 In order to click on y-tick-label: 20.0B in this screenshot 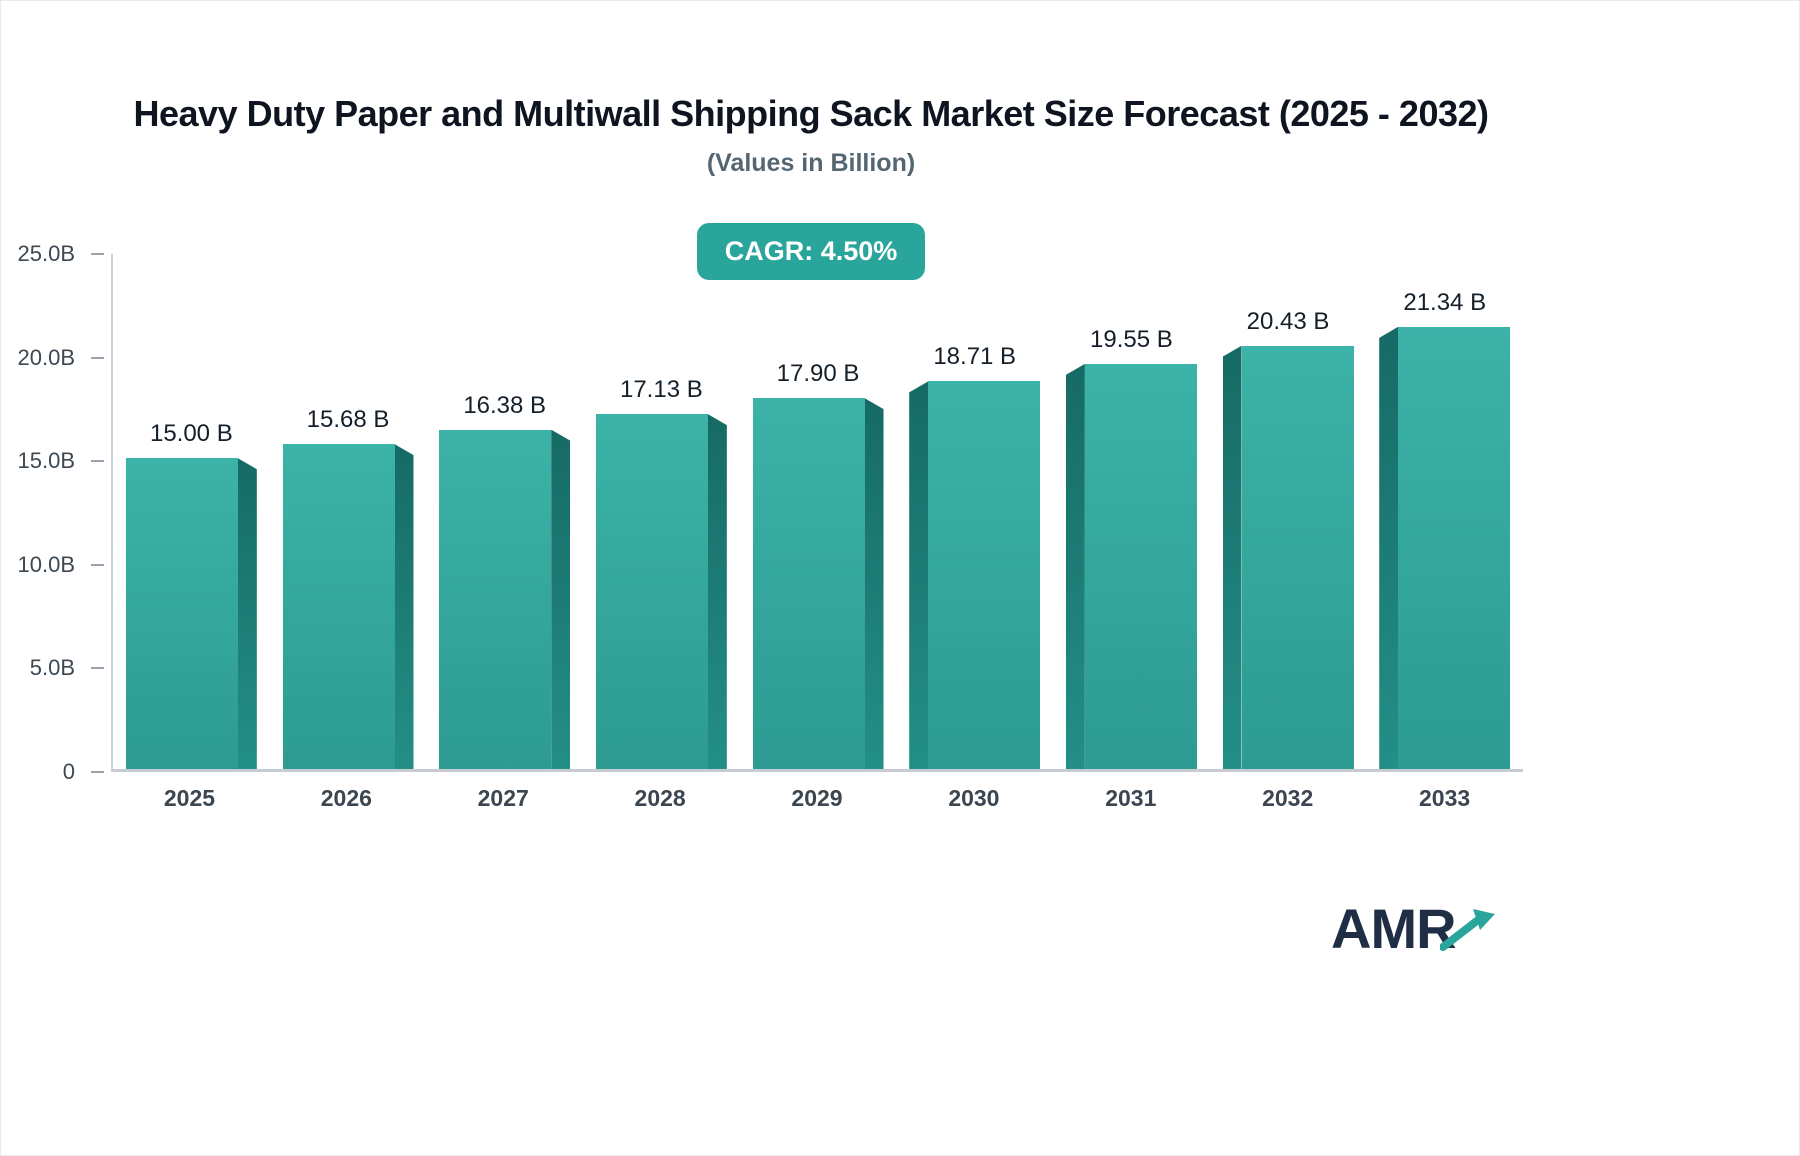, I will do `click(46, 357)`.